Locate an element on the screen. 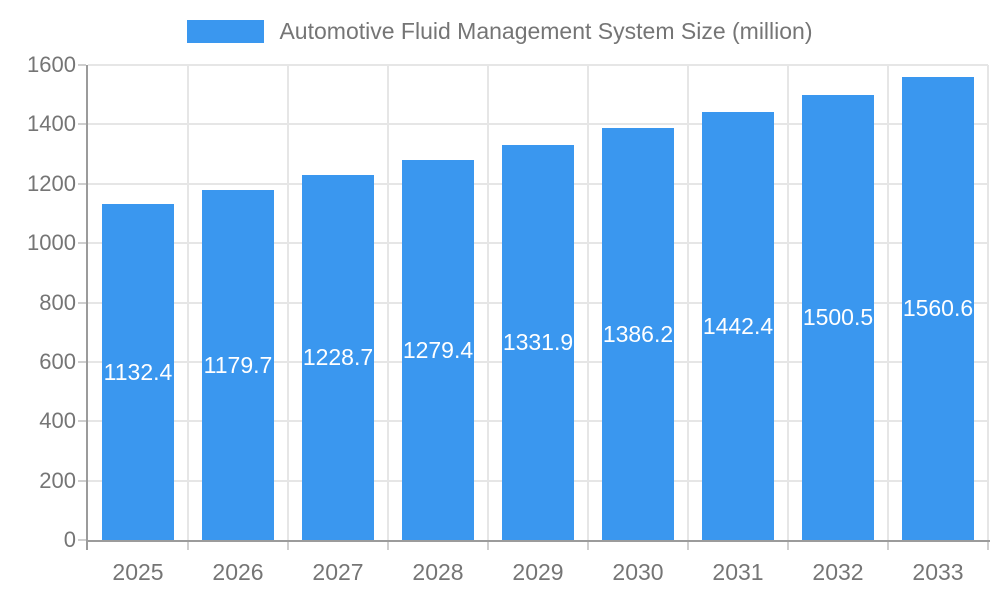  bar-value-label: 1386.2 is located at coordinates (638, 333).